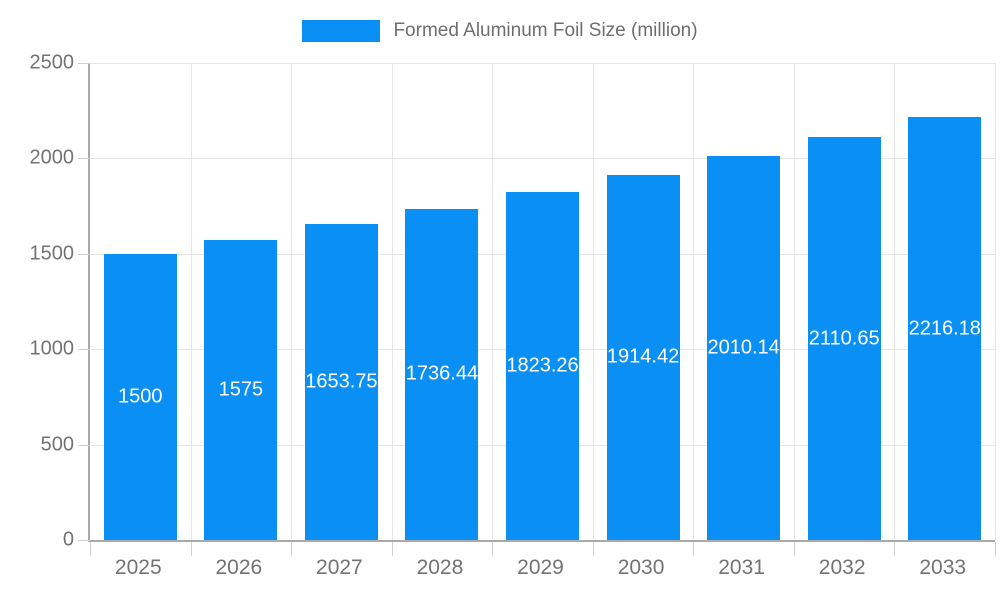  I want to click on bar-value-label: 1575, so click(241, 389).